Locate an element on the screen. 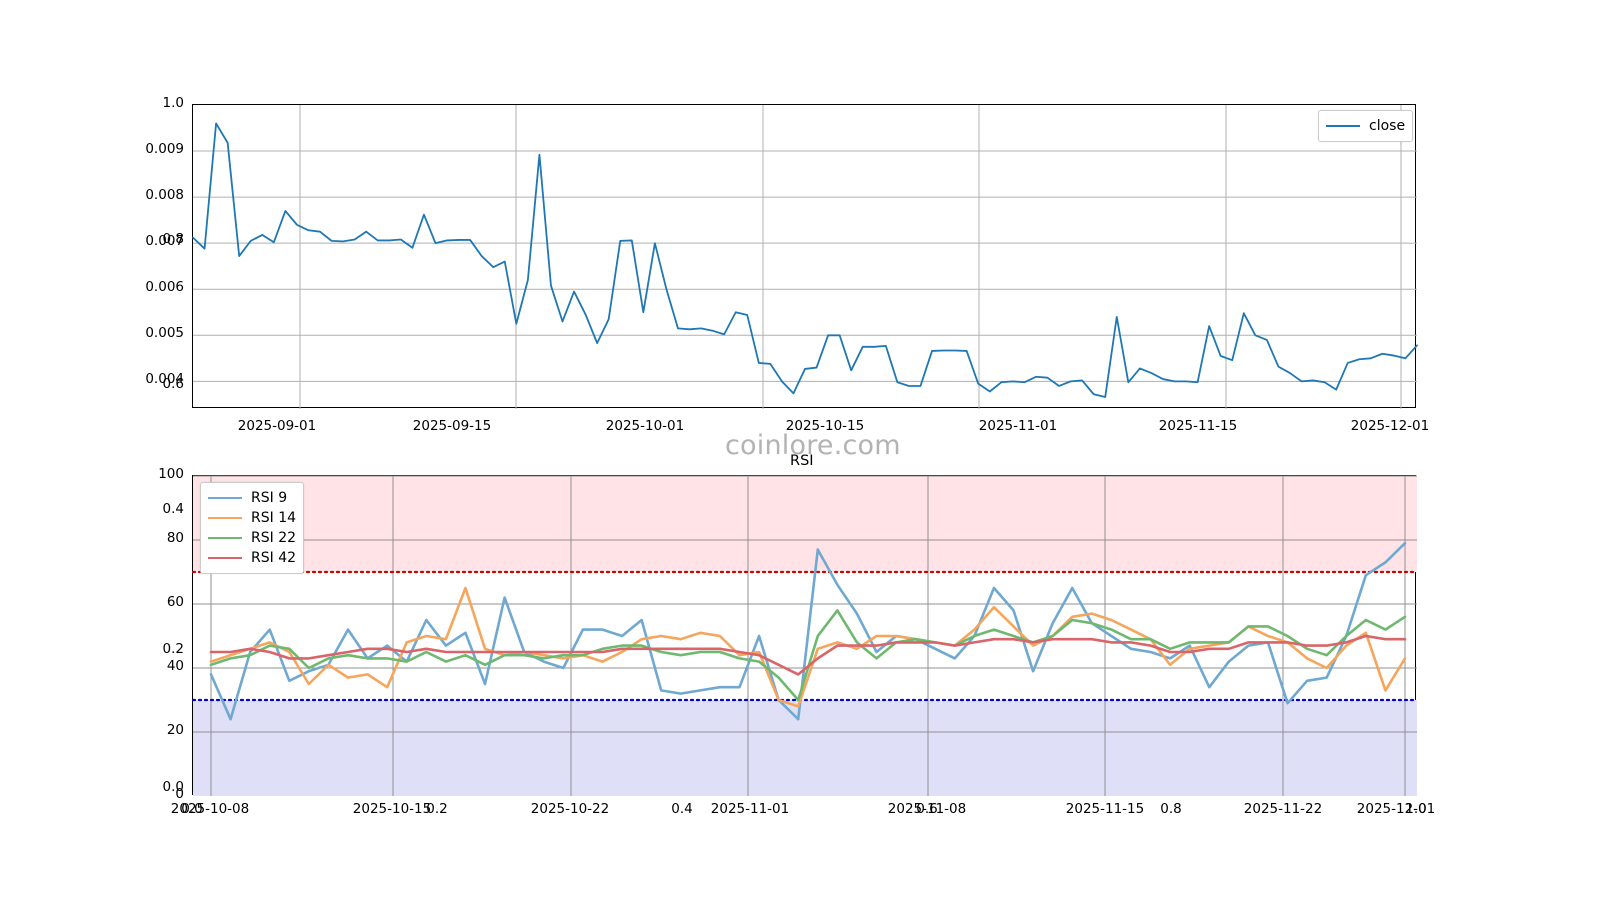 This screenshot has width=1600, height=900. rsi-y-overlay-tick: 0.4 is located at coordinates (173, 509).